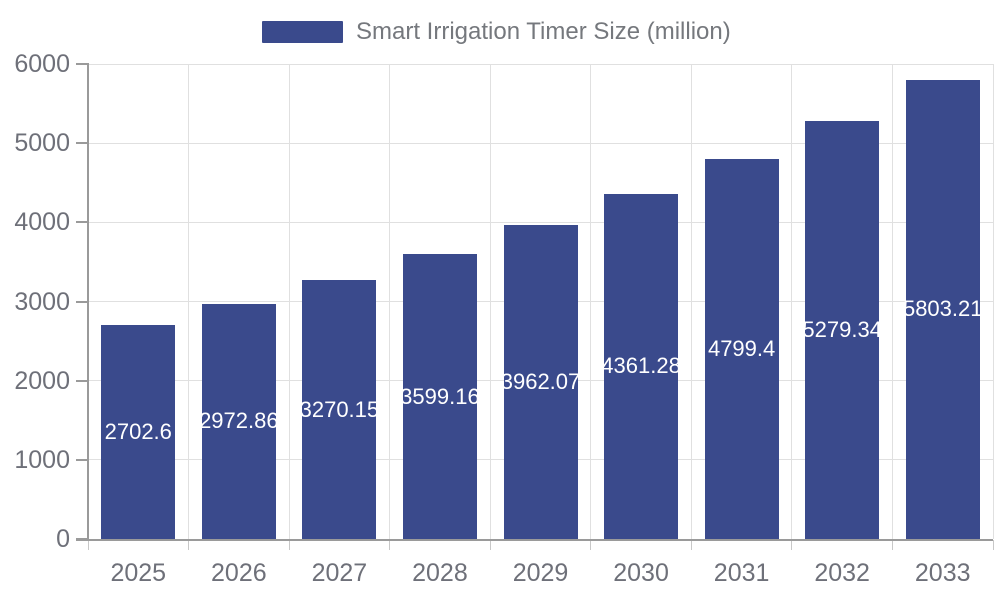  What do you see at coordinates (63, 539) in the screenshot?
I see `y-tick-label: 0` at bounding box center [63, 539].